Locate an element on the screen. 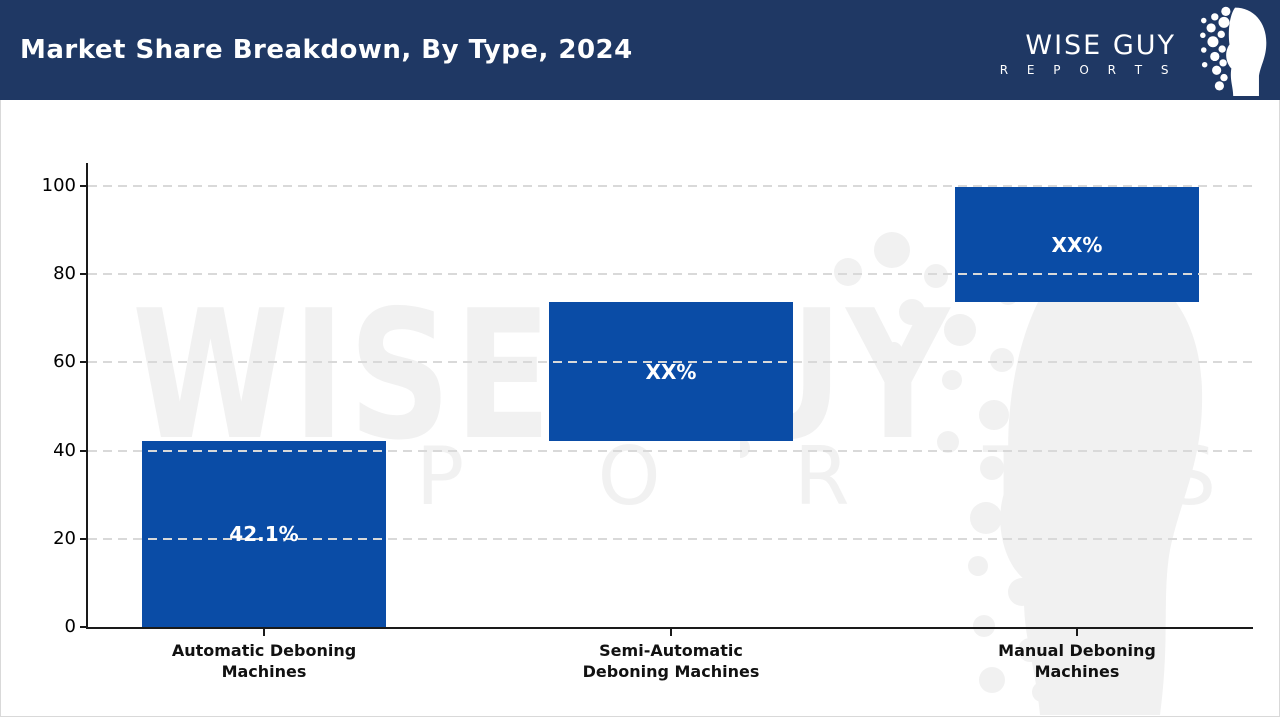 The height and width of the screenshot is (720, 1280). logo-subtitle: R E P O R T S is located at coordinates (1087, 69).